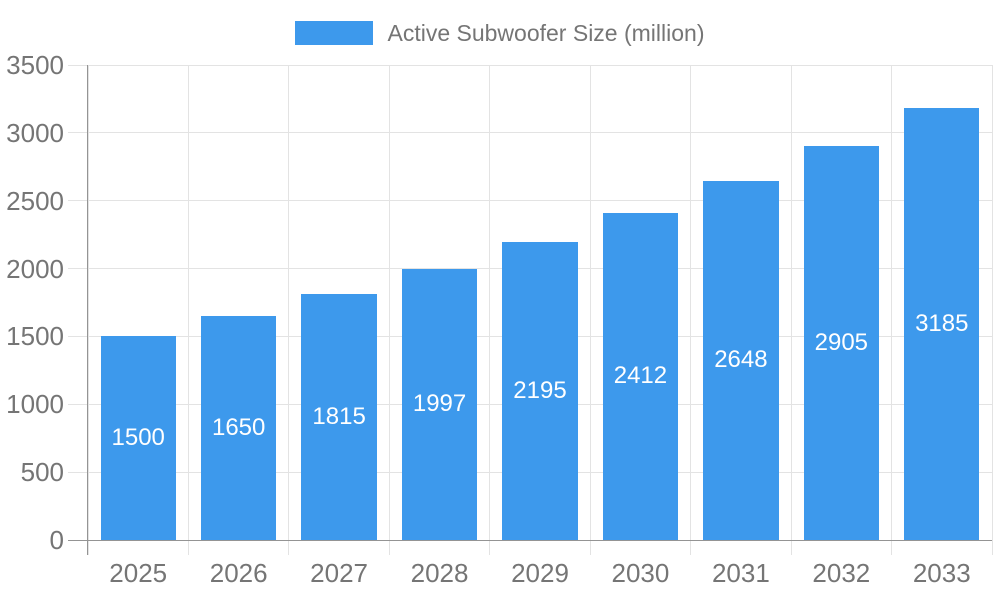  Describe the element at coordinates (35, 268) in the screenshot. I see `y-tick-label: 2000` at that location.